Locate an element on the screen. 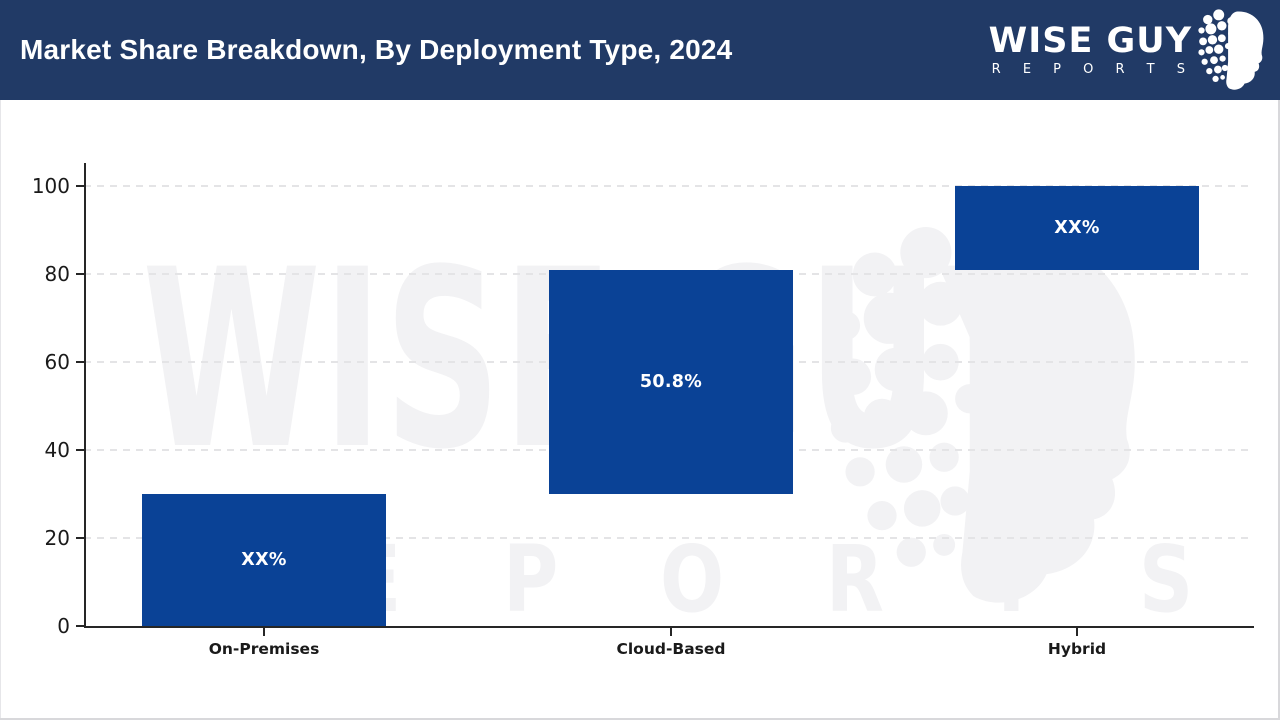  y-tick-label-20: 20 is located at coordinates (57, 538).